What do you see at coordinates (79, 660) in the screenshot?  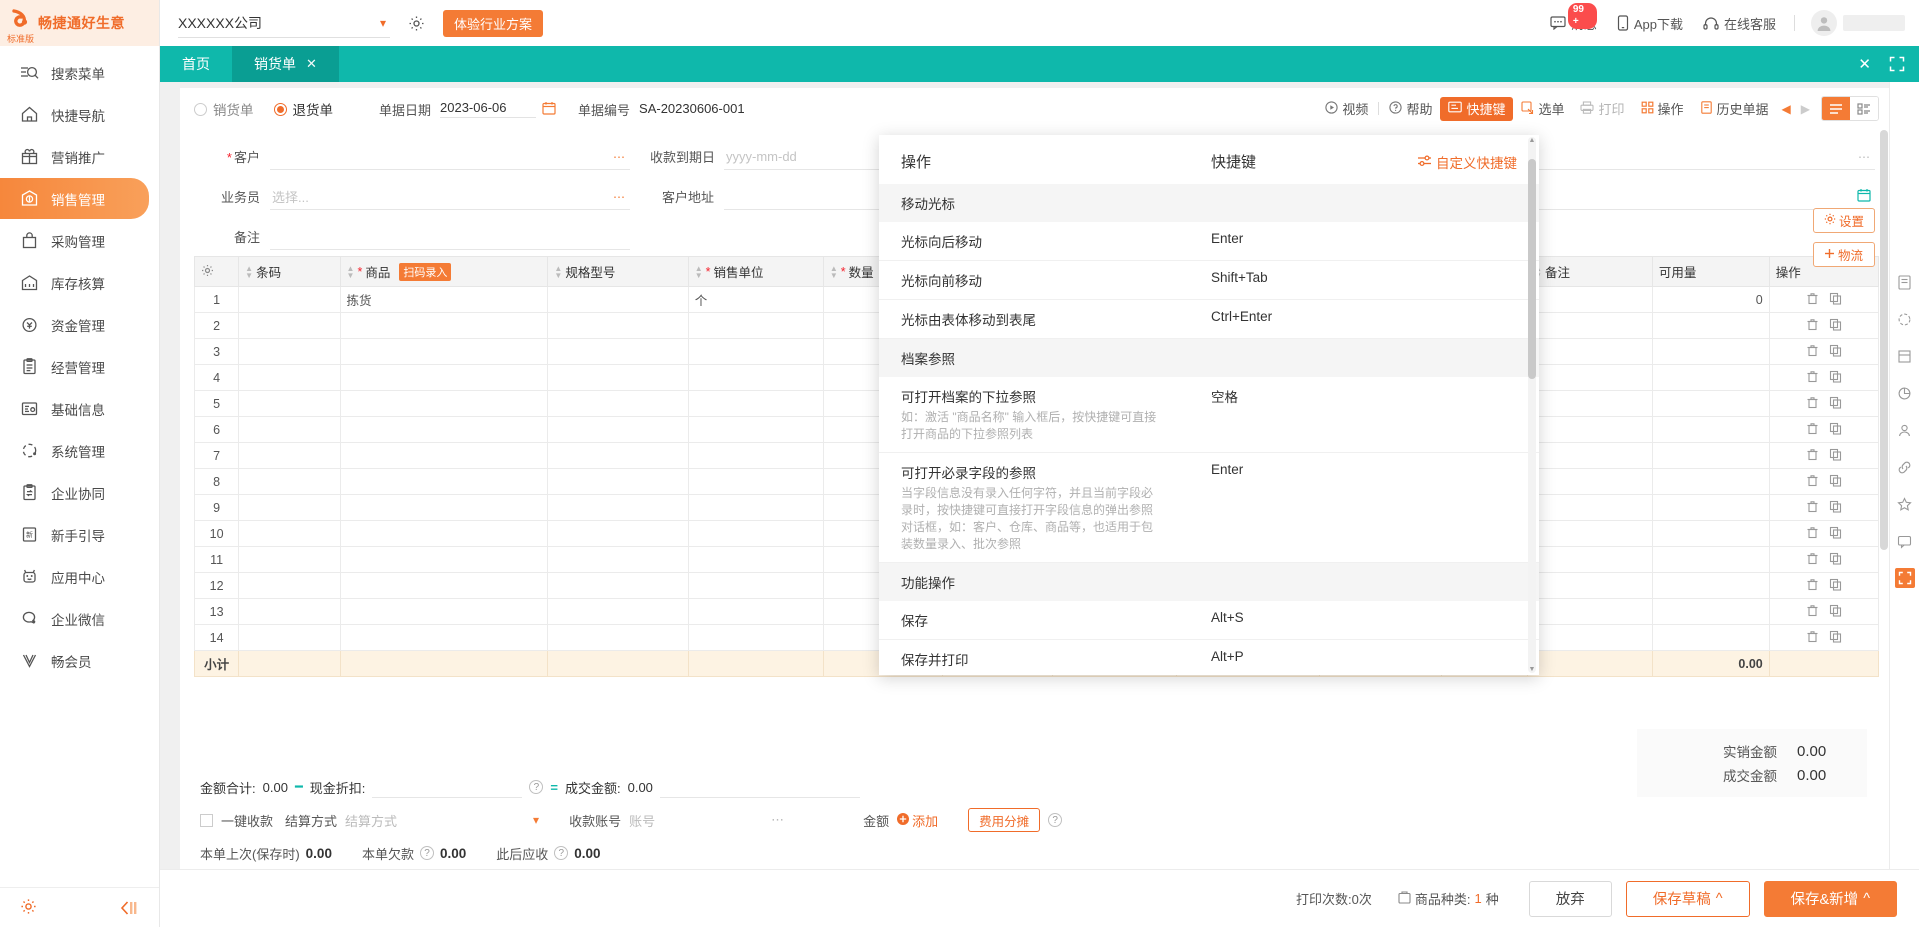 I see `sidebar-item-vip: 畅会员` at bounding box center [79, 660].